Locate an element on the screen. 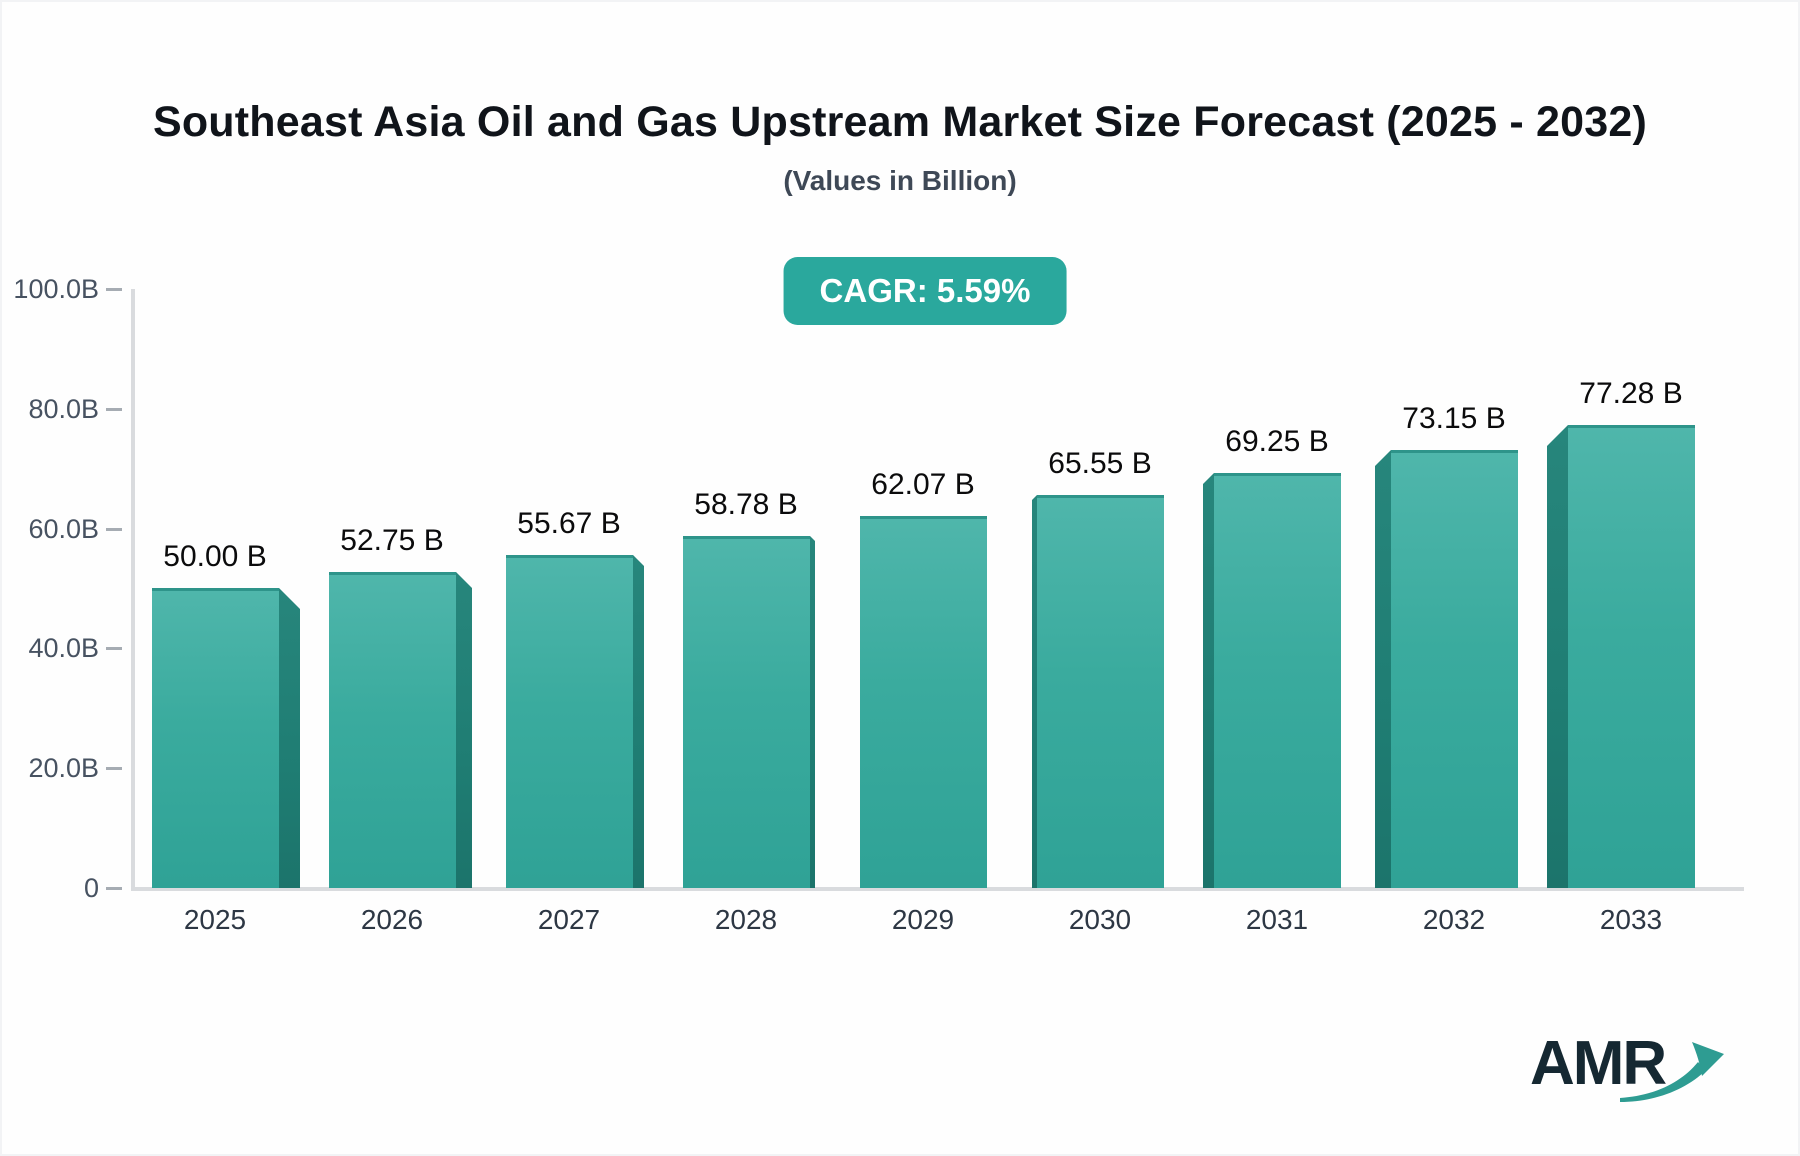 The height and width of the screenshot is (1156, 1800). amr-logo-text: AMR is located at coordinates (1598, 1063).